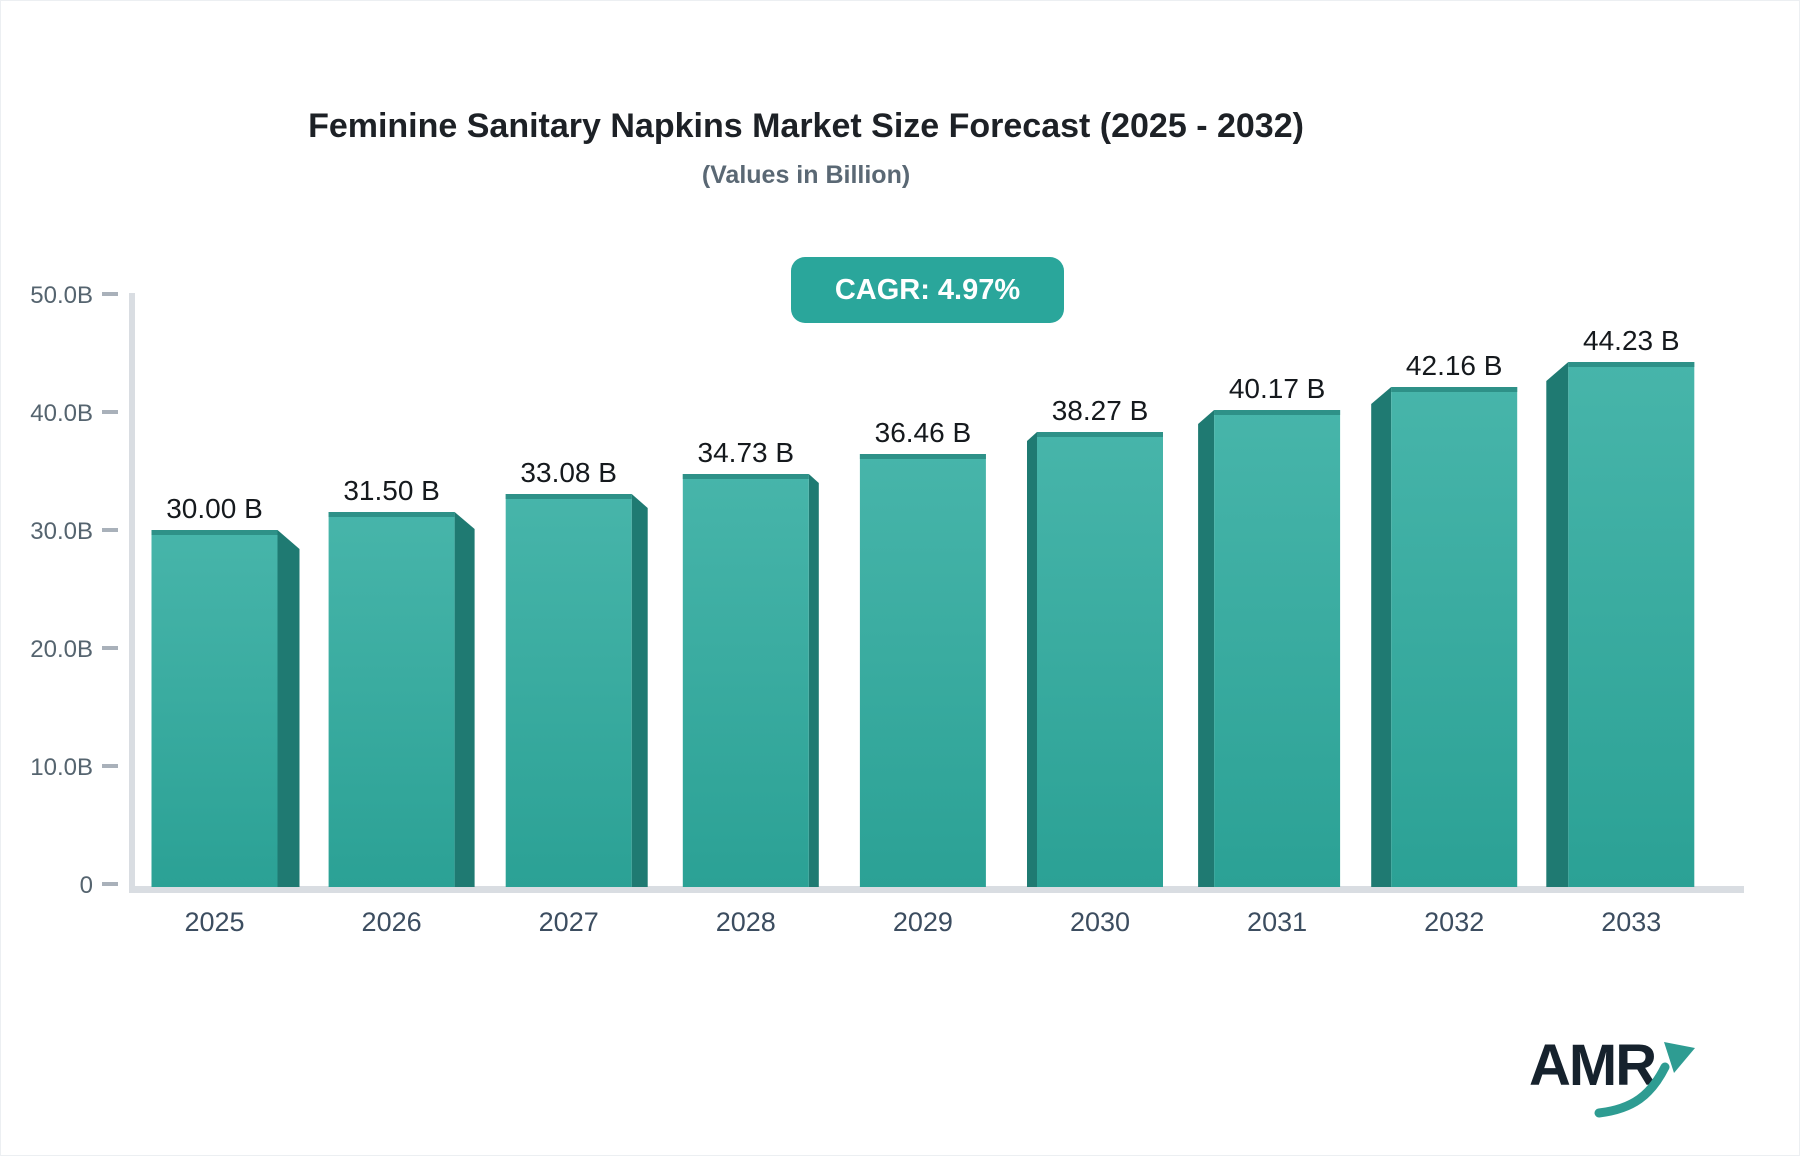 Image resolution: width=1800 pixels, height=1156 pixels. I want to click on bar-2030, so click(1100, 659).